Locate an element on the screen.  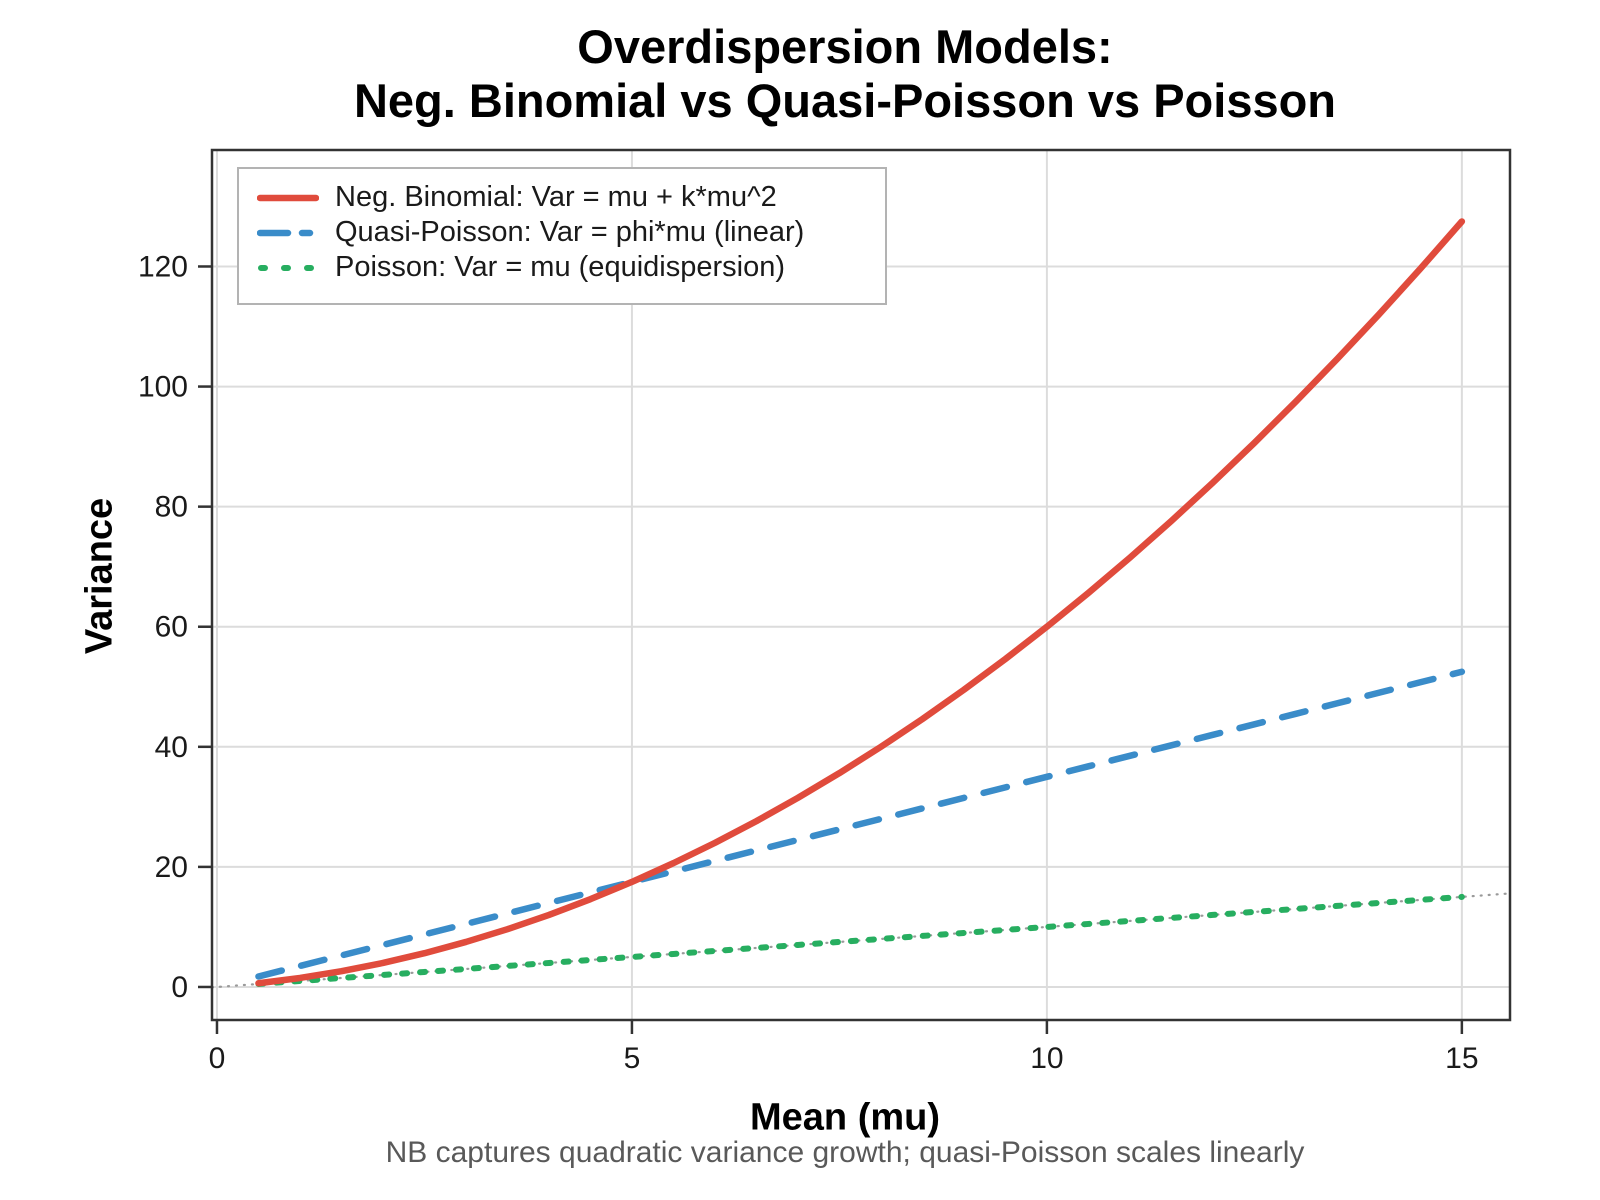
chart-title-line1: Overdispersion Models: is located at coordinates (845, 46).